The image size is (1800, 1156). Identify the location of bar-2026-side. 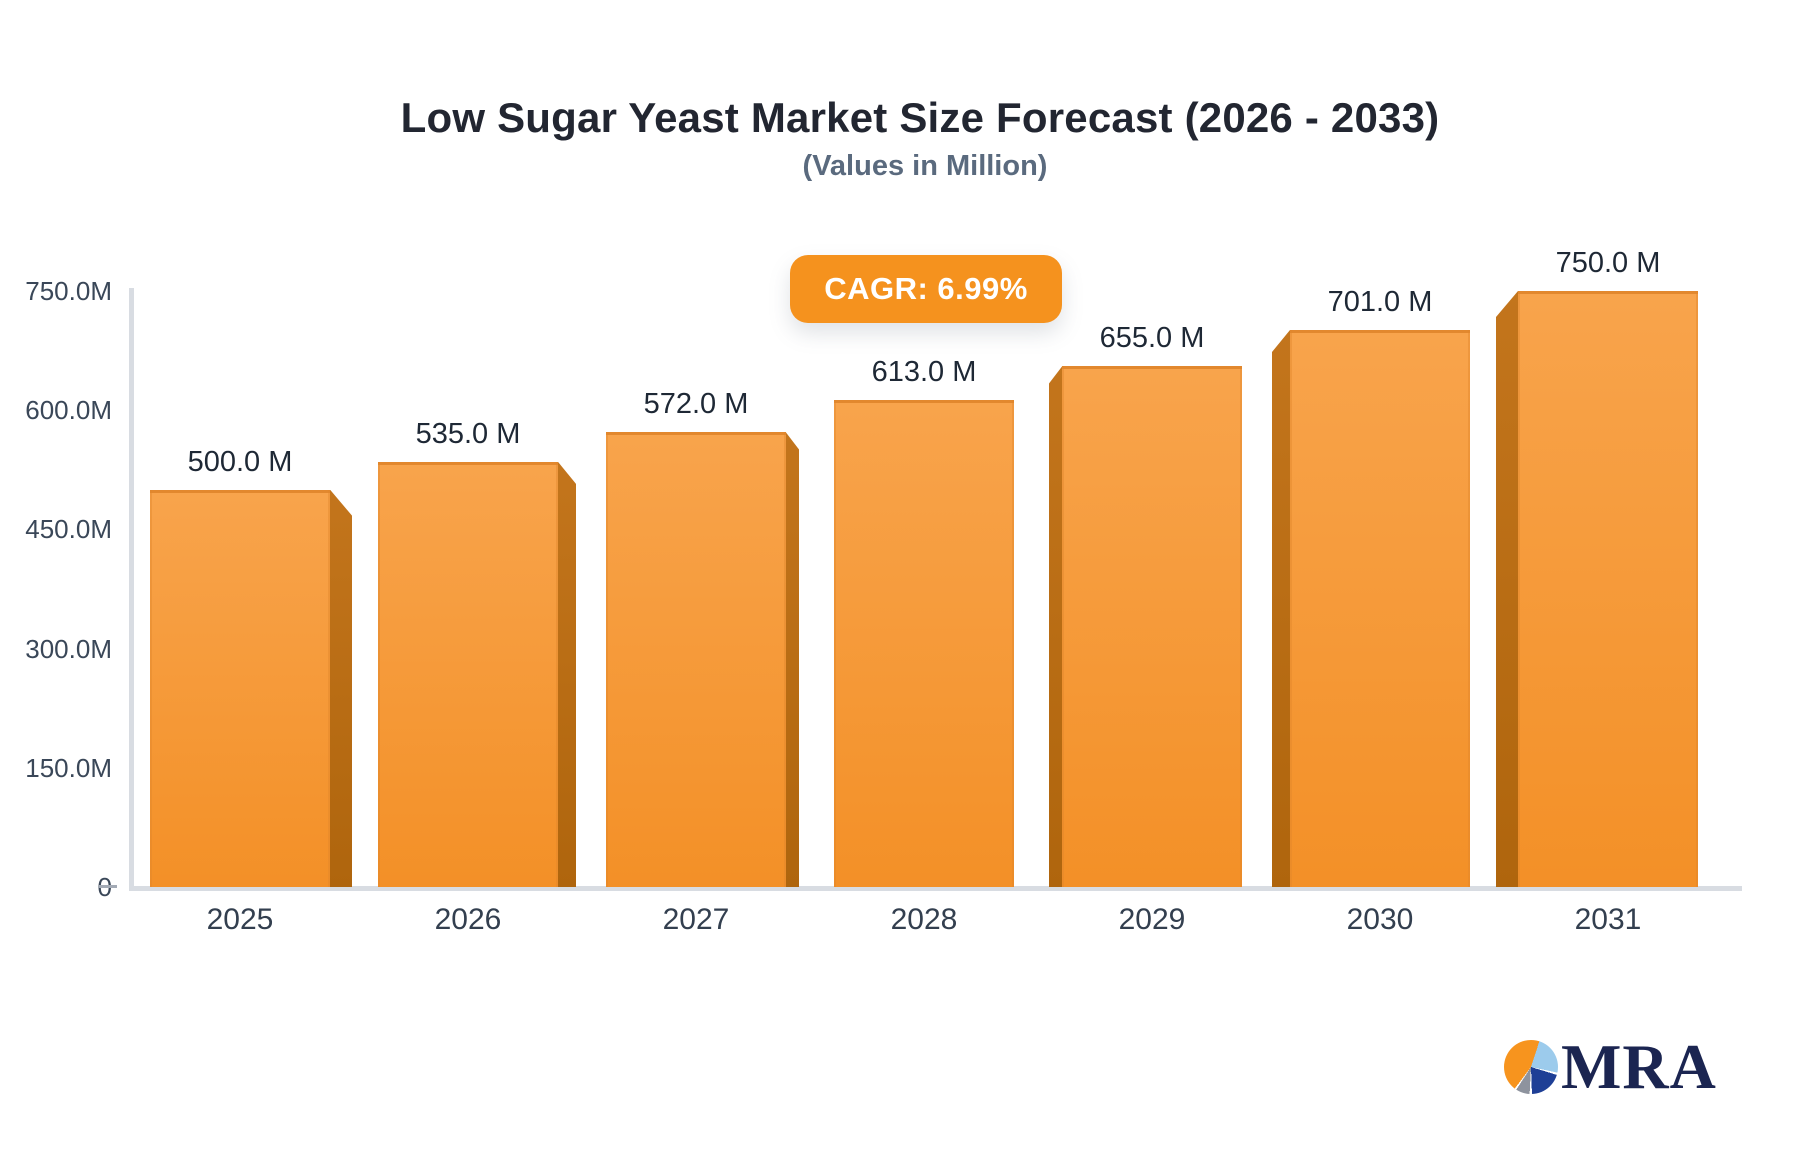
(567, 674).